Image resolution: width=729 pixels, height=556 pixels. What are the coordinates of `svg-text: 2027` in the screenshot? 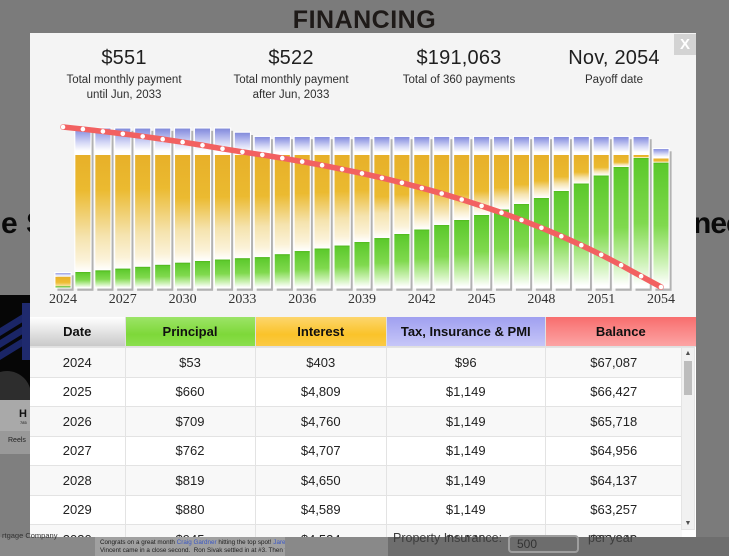 It's located at (123, 299).